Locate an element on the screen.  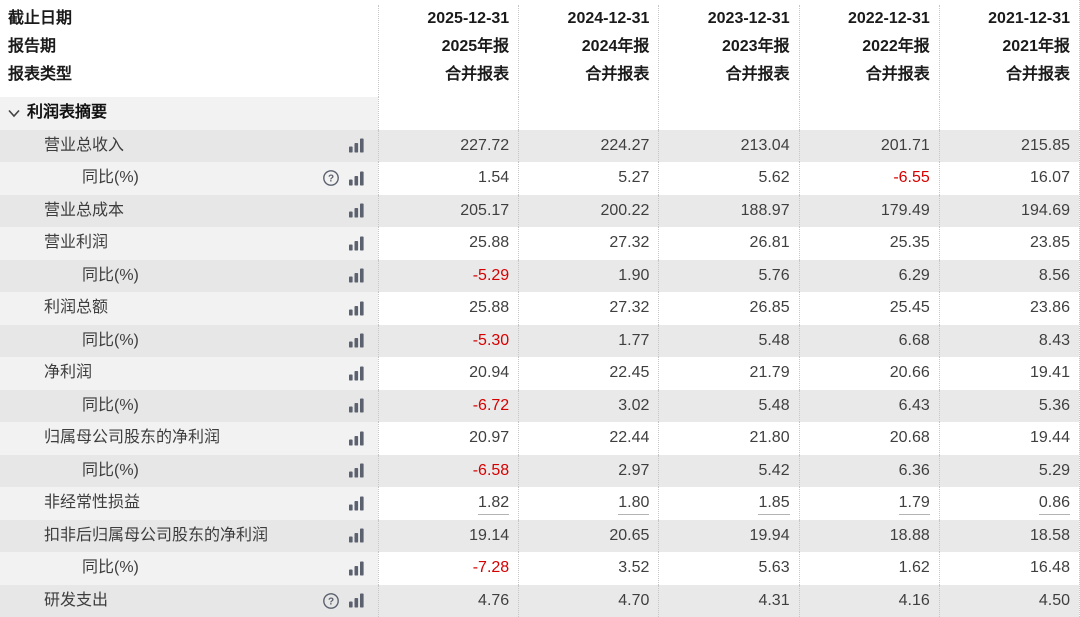
value-cell: 224.27 is located at coordinates (588, 145).